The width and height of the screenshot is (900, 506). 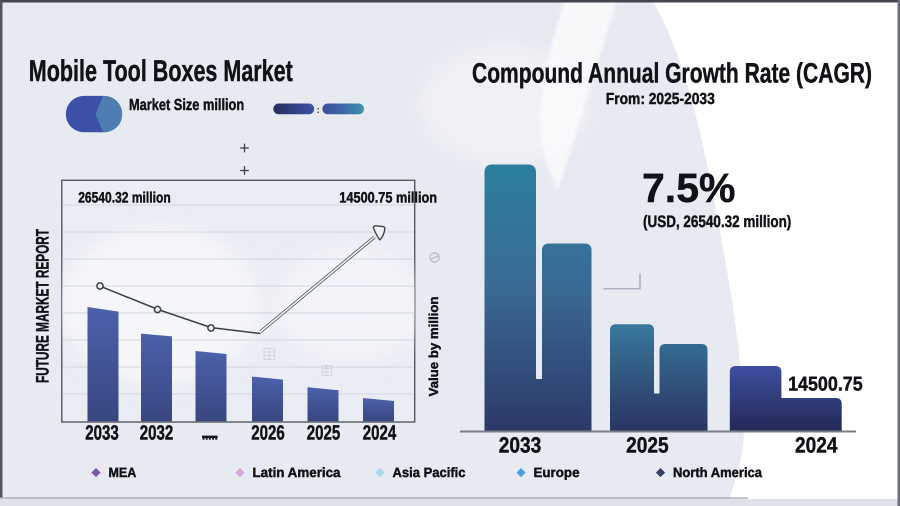 I want to click on svg-text: (USD, 26540.32 million), so click(x=717, y=222).